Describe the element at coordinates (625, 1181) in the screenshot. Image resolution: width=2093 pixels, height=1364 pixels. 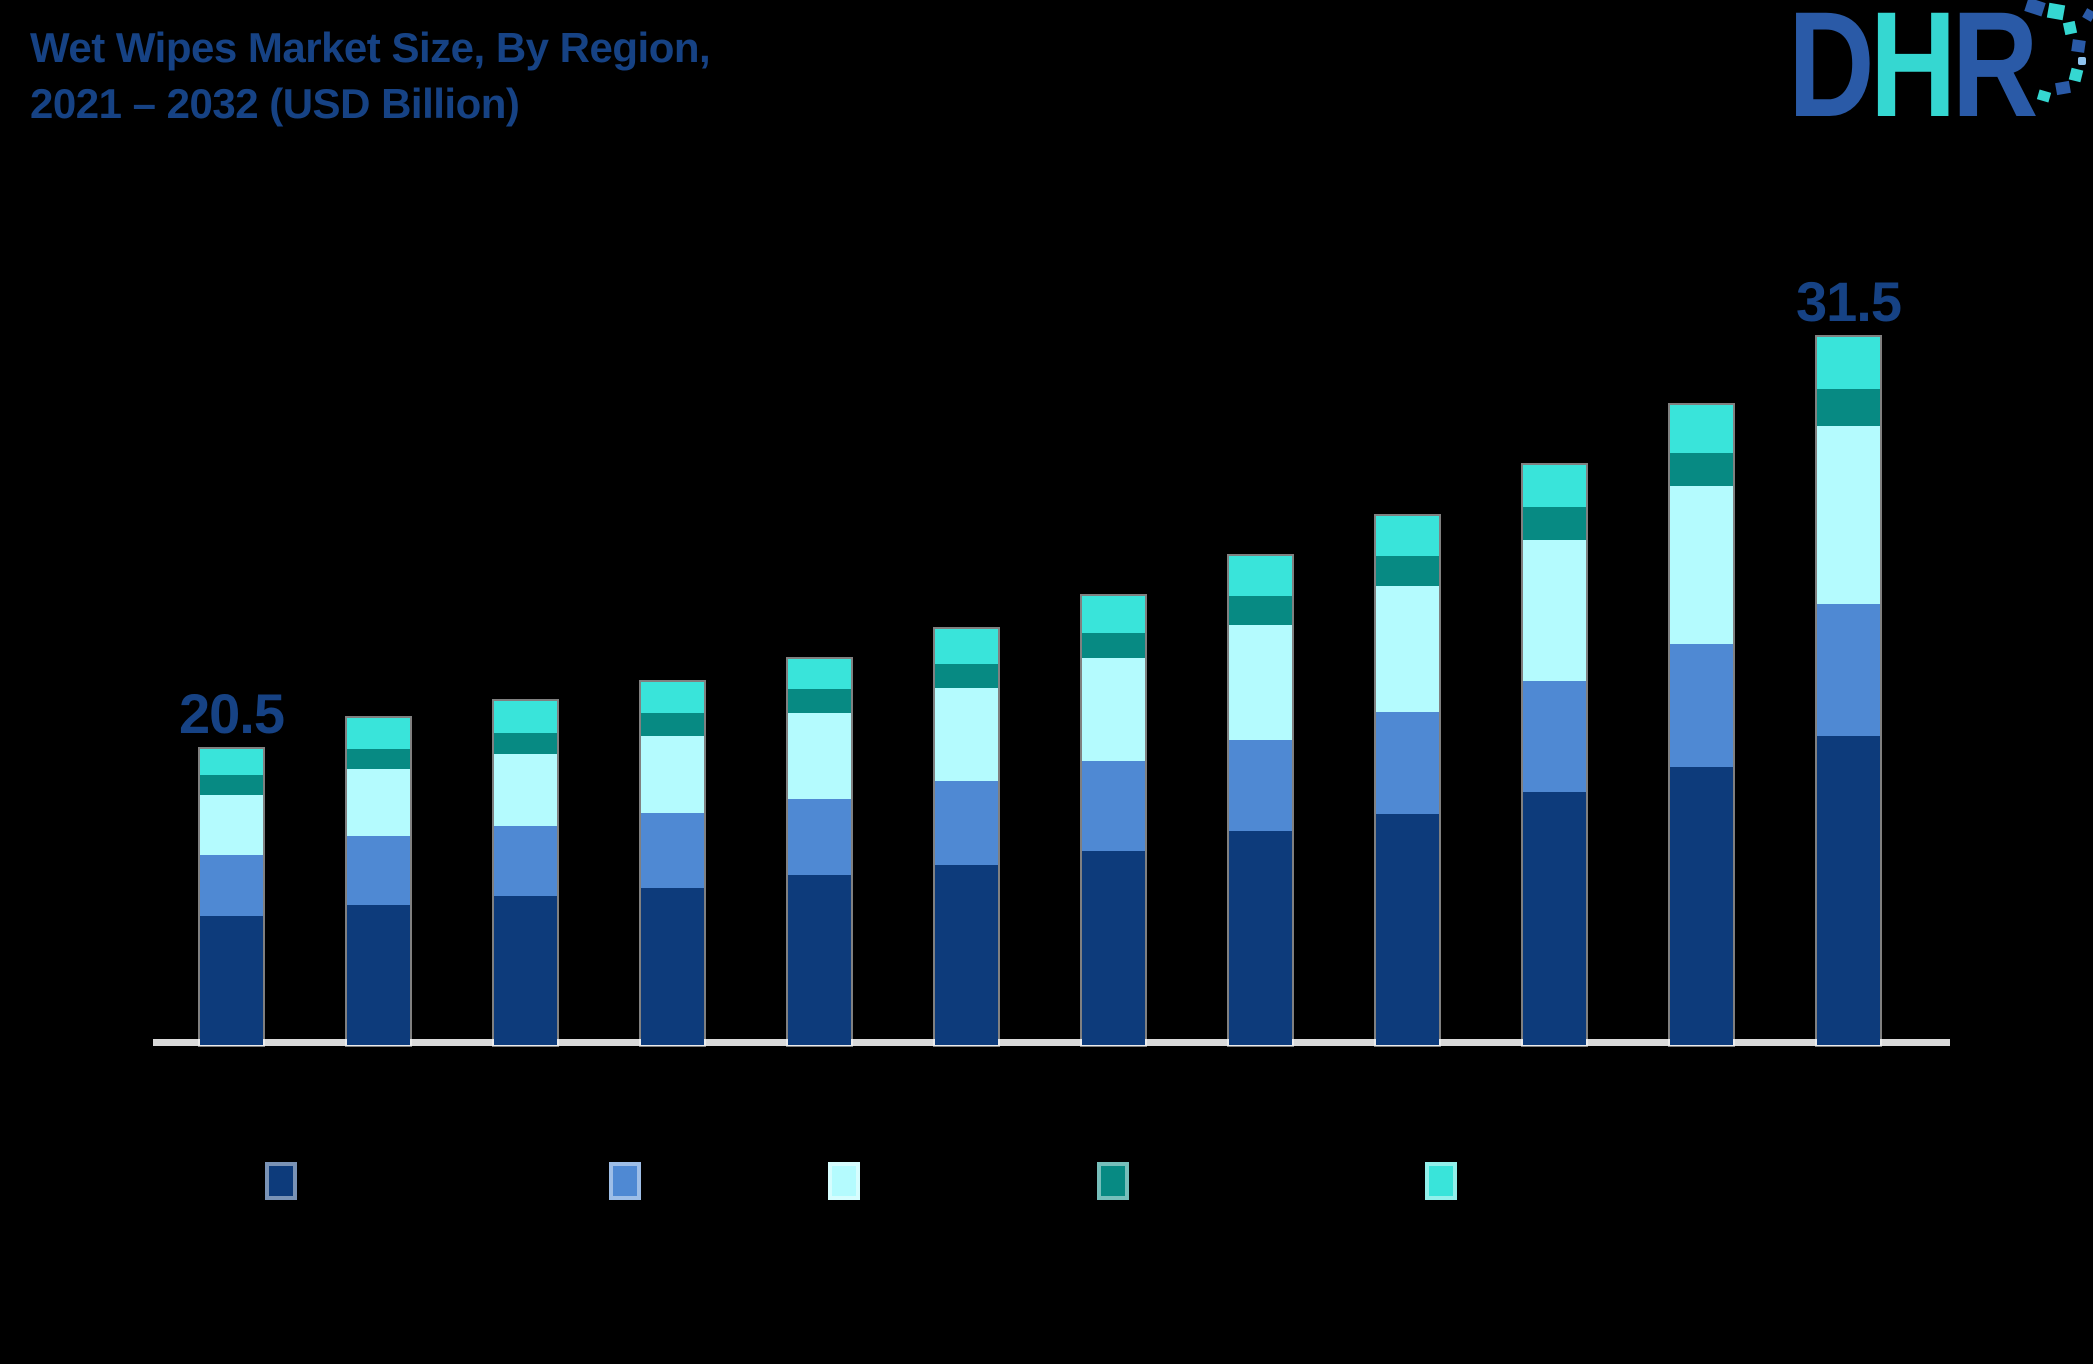
I see `legend-swatch-medium-blue` at that location.